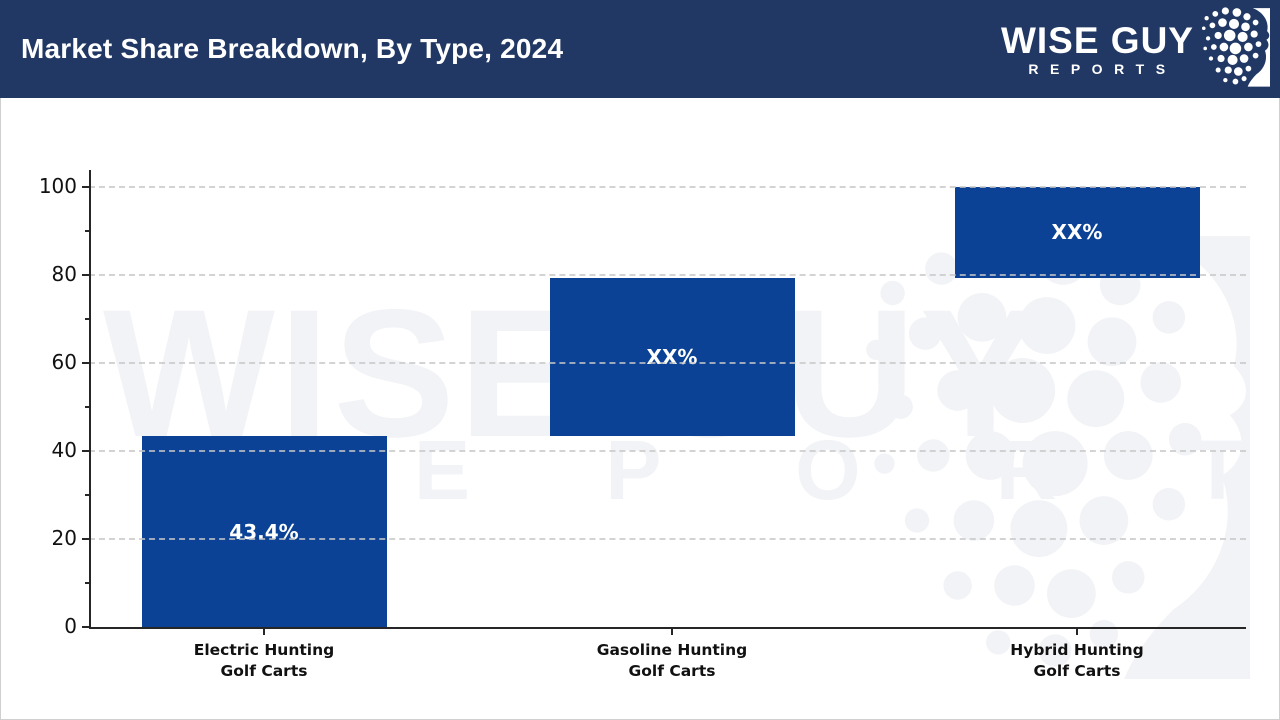  What do you see at coordinates (1234, 49) in the screenshot?
I see `wiseguy-face-icon` at bounding box center [1234, 49].